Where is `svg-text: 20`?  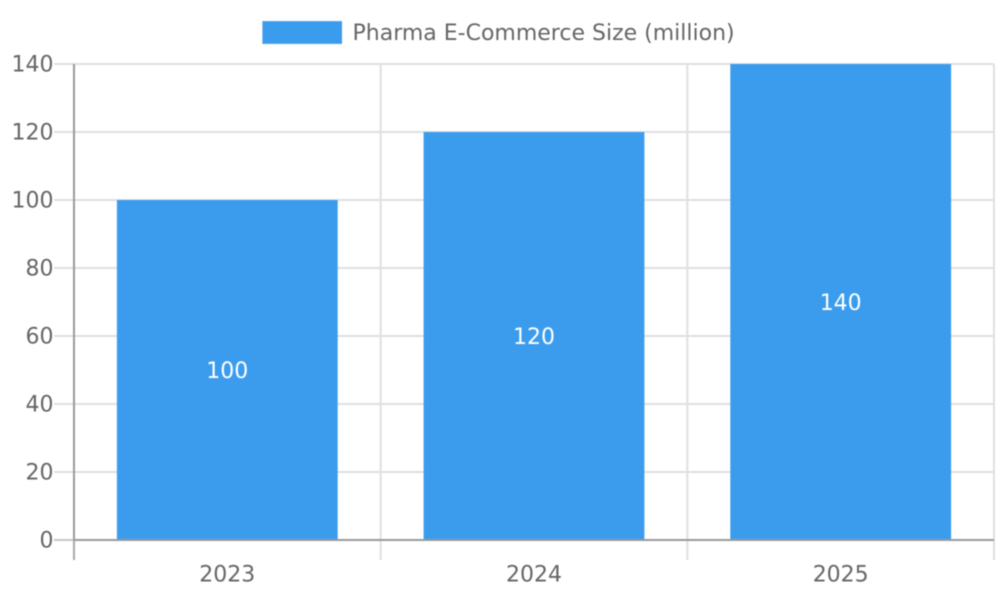
svg-text: 20 is located at coordinates (40, 473).